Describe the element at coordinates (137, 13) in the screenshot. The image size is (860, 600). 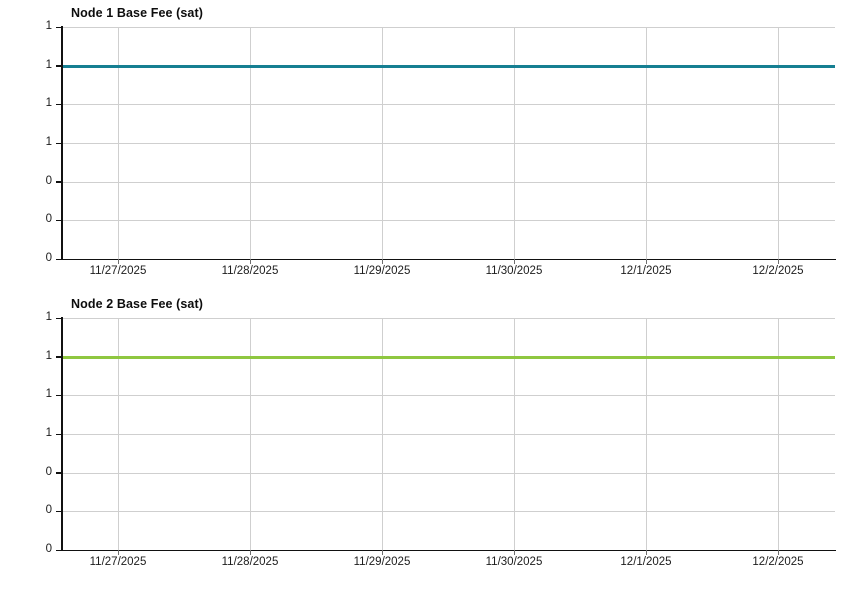
I see `chart-title-node-1: Node 1 Base Fee (sat)` at that location.